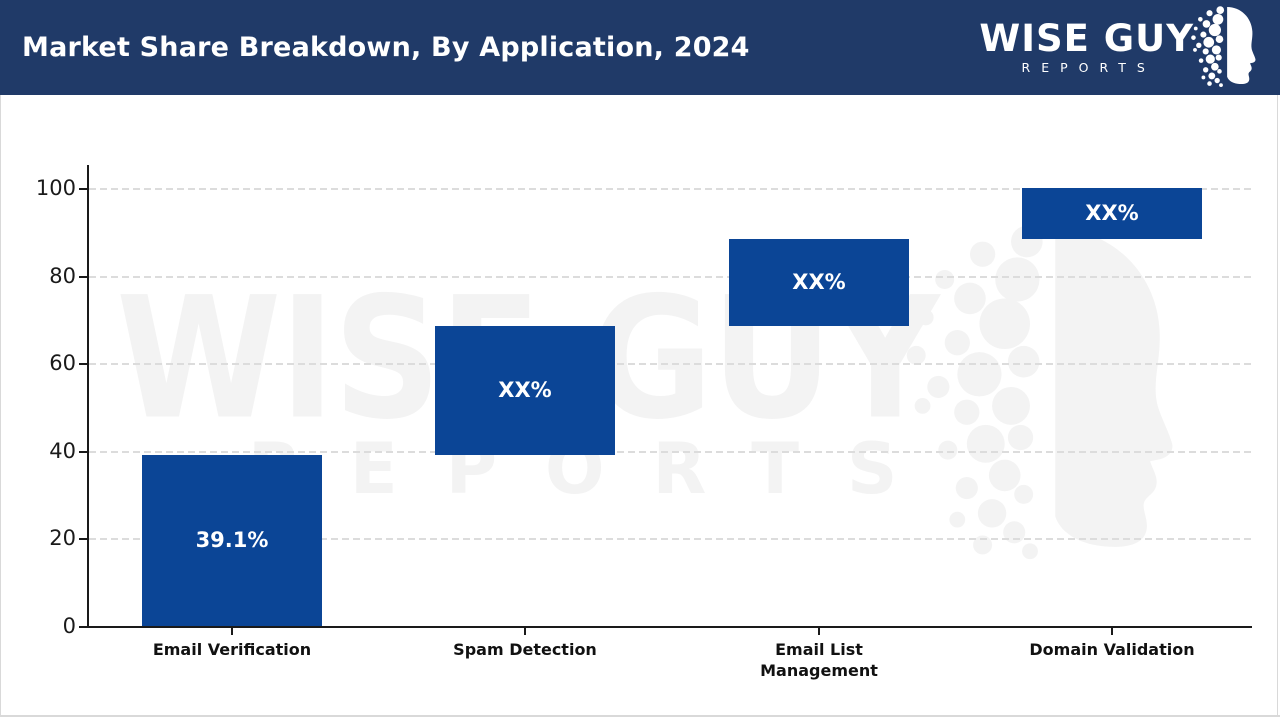  Describe the element at coordinates (232, 649) in the screenshot. I see `category-label: Email Verification` at that location.